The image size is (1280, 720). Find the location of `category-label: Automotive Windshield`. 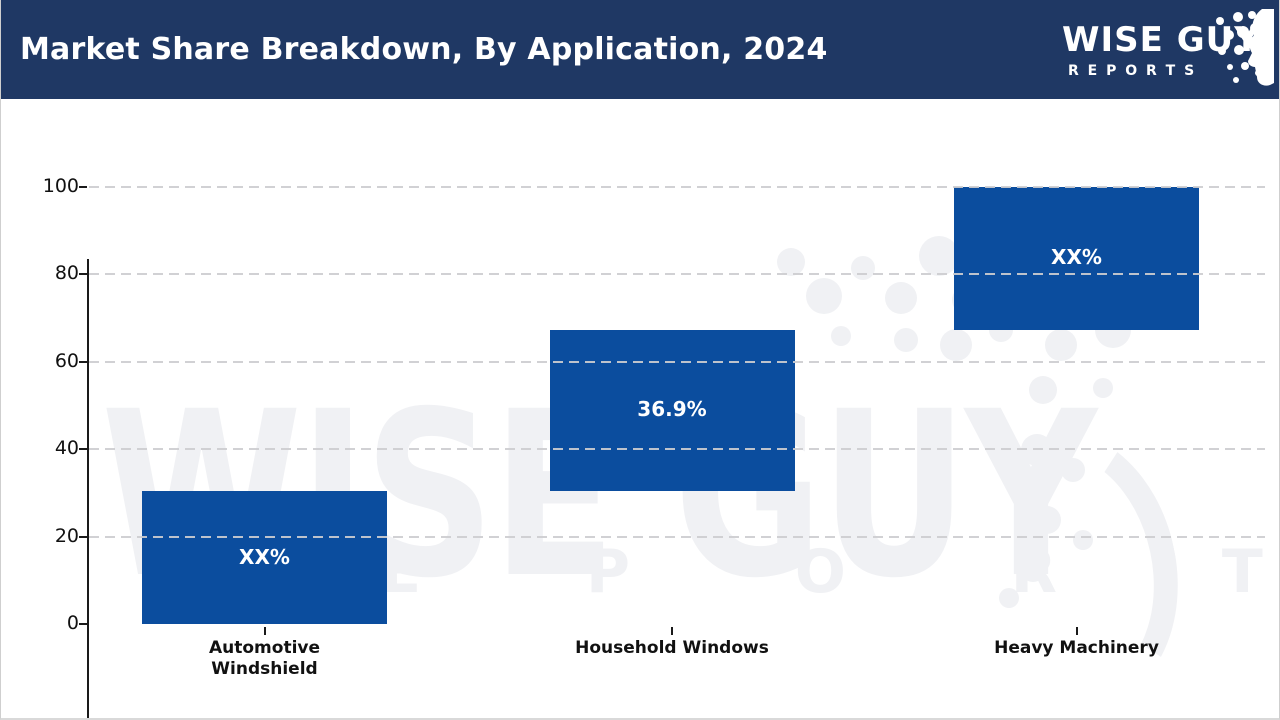

category-label: Automotive Windshield is located at coordinates (265, 659).